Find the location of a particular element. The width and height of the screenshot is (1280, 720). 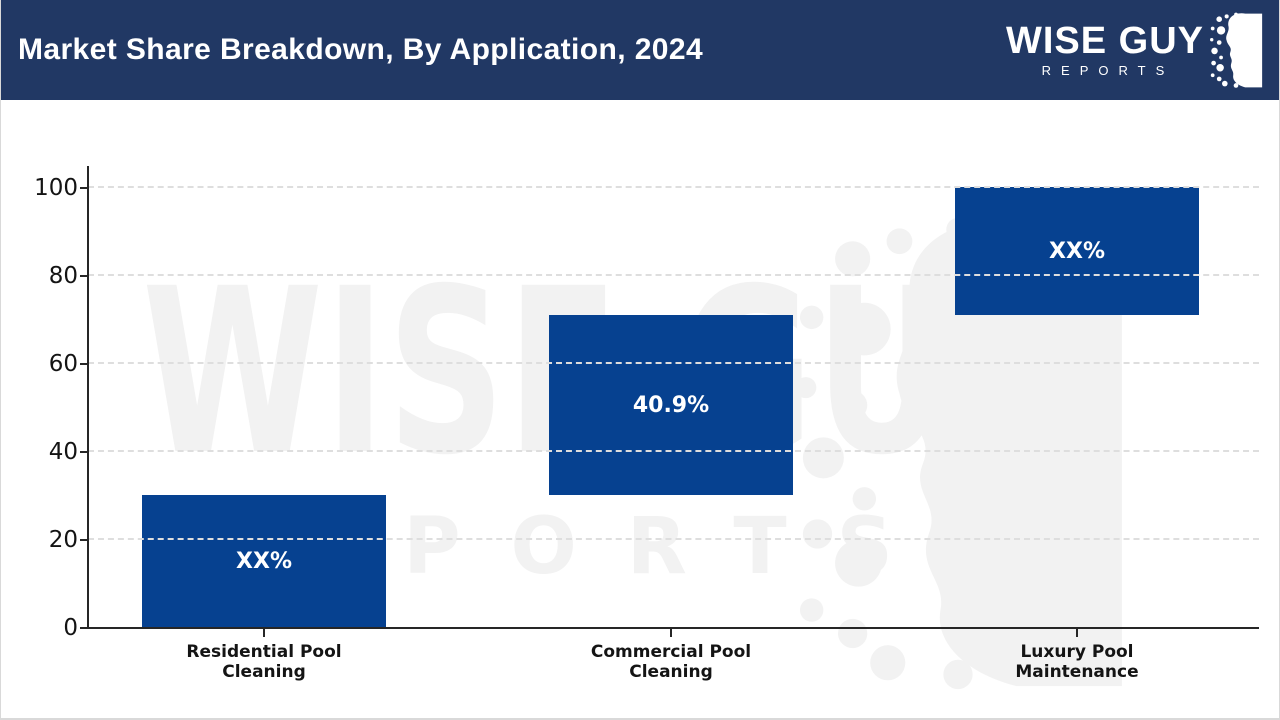

x-axis-line is located at coordinates (673, 628).